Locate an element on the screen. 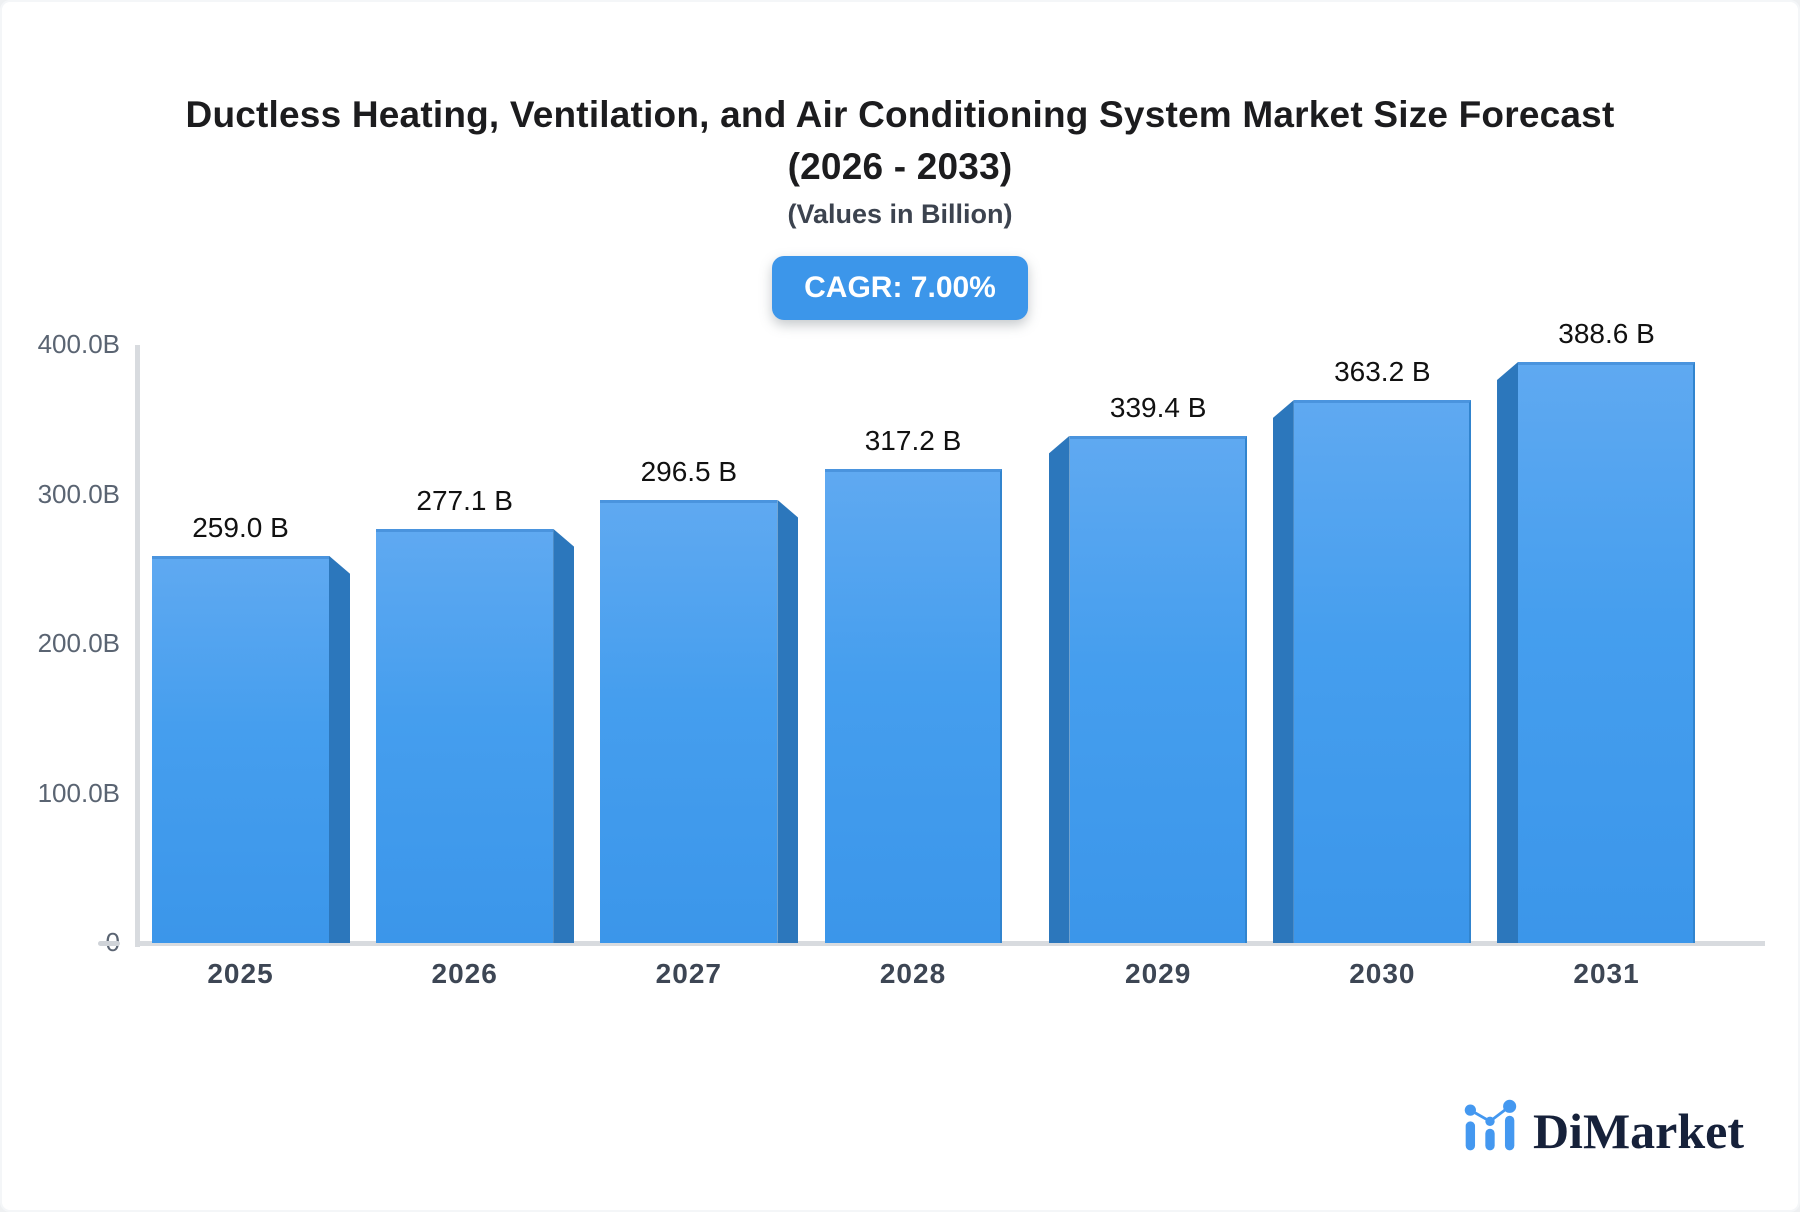 This screenshot has width=1800, height=1212. y-axis-tick-label: 400.0B is located at coordinates (78, 344).